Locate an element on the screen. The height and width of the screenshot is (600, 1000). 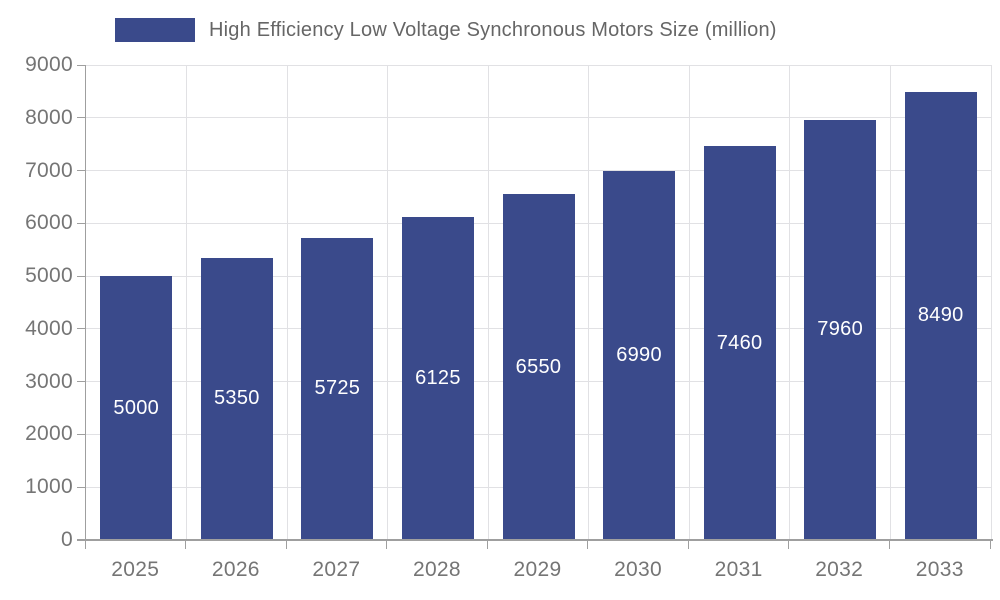
x-axis-tick-label: 2027 is located at coordinates (336, 569).